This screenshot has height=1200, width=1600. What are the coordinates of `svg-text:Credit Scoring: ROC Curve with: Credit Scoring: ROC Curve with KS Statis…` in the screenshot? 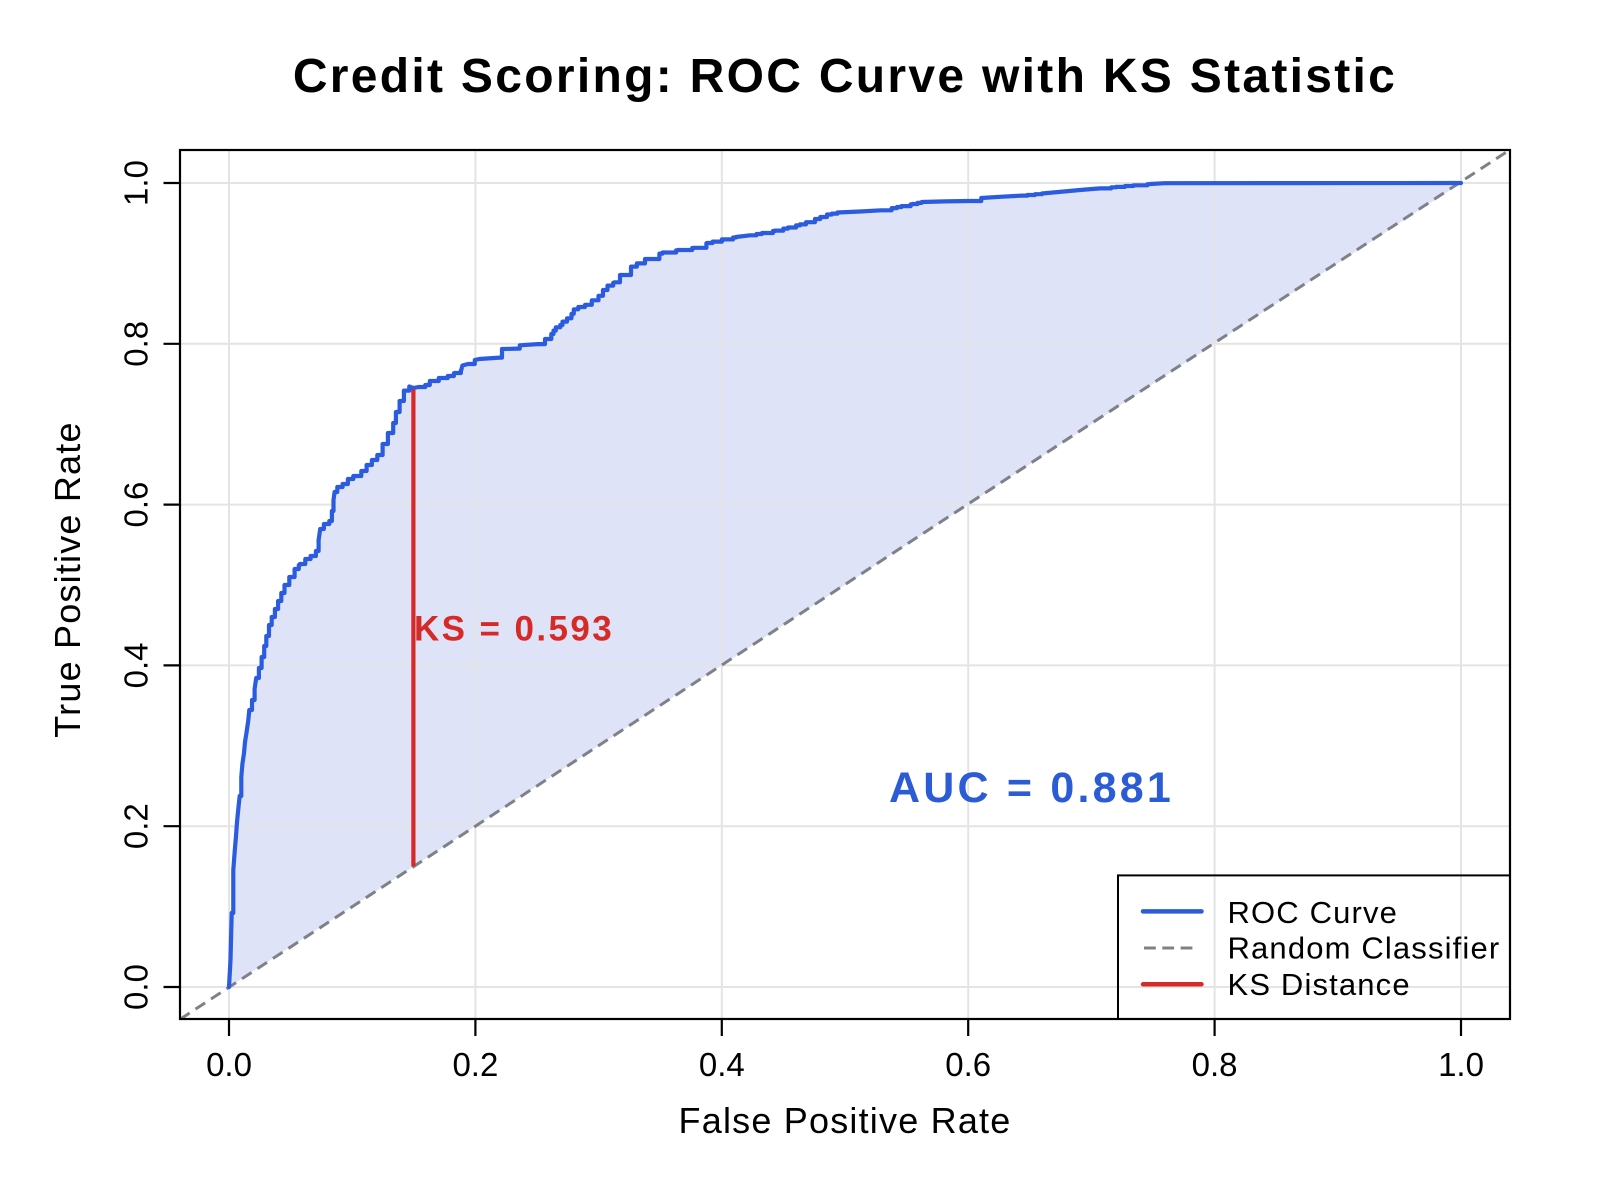 It's located at (845, 76).